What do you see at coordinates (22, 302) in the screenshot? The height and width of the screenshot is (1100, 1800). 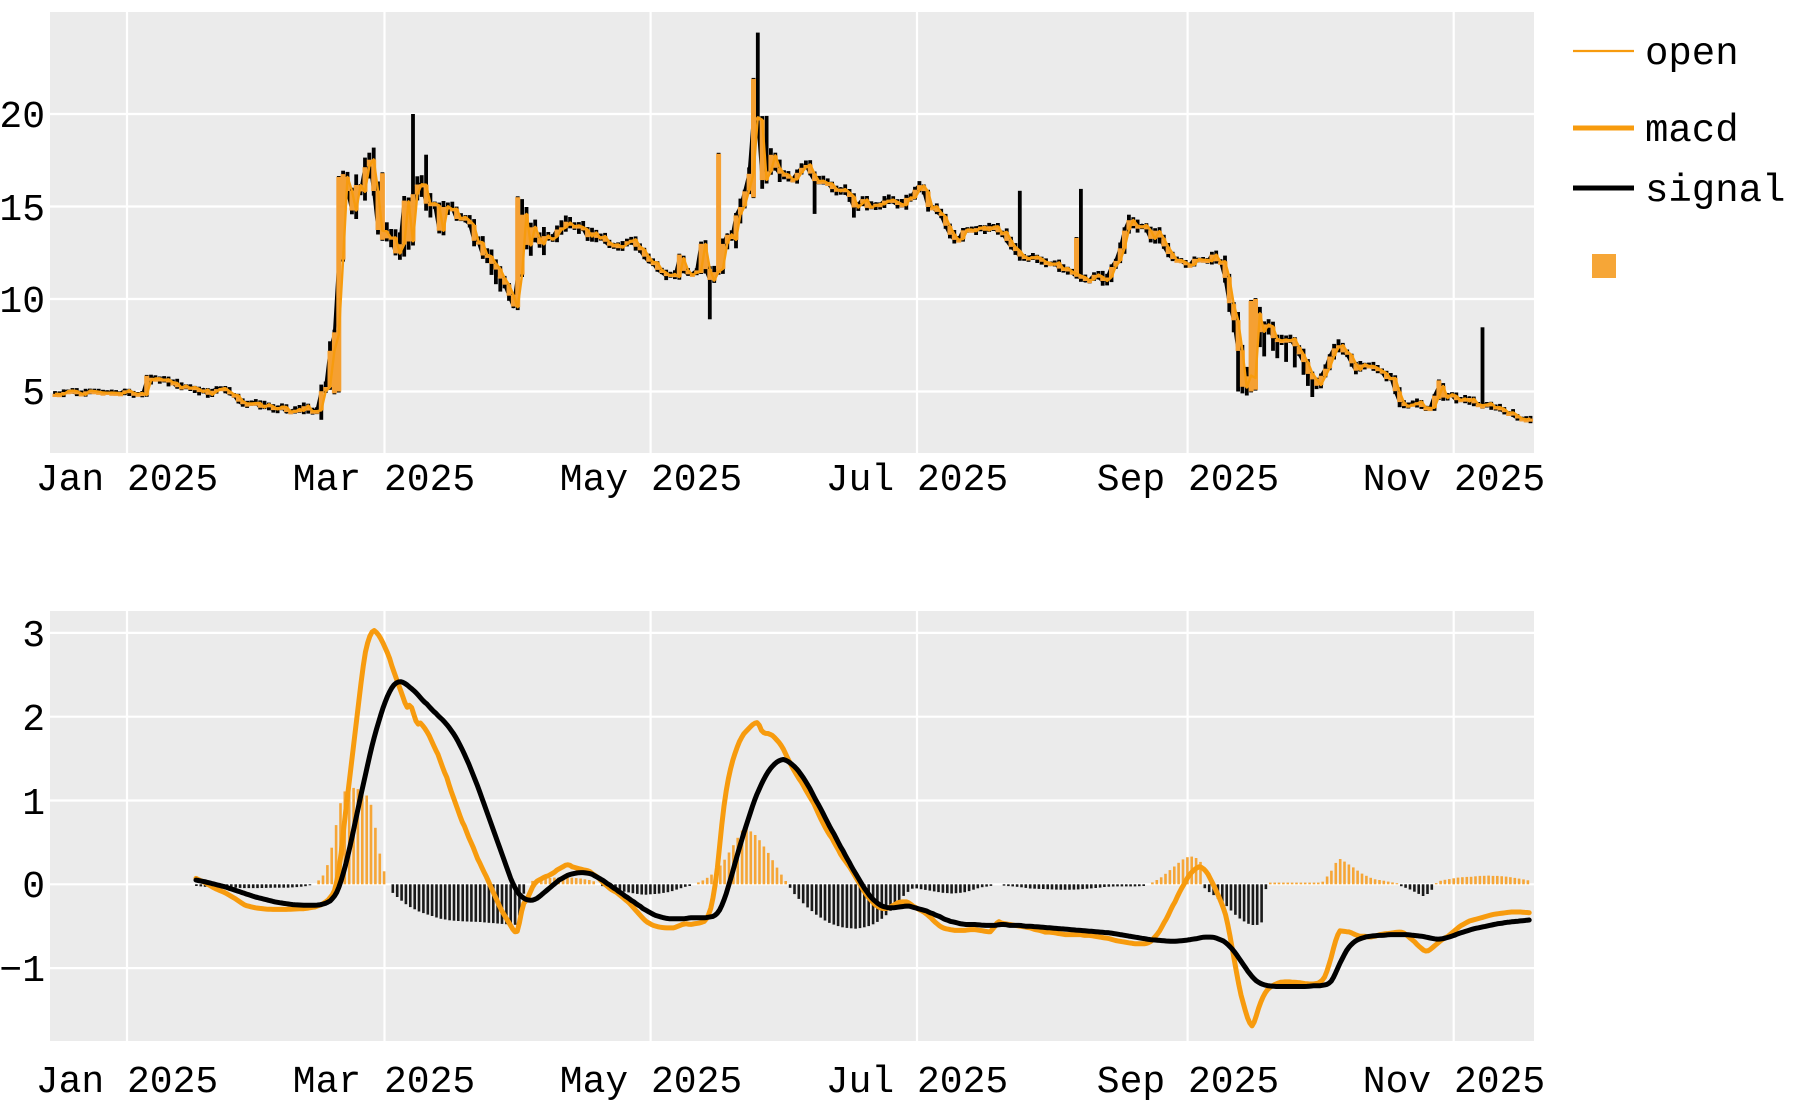 I see `svg-text: 10` at bounding box center [22, 302].